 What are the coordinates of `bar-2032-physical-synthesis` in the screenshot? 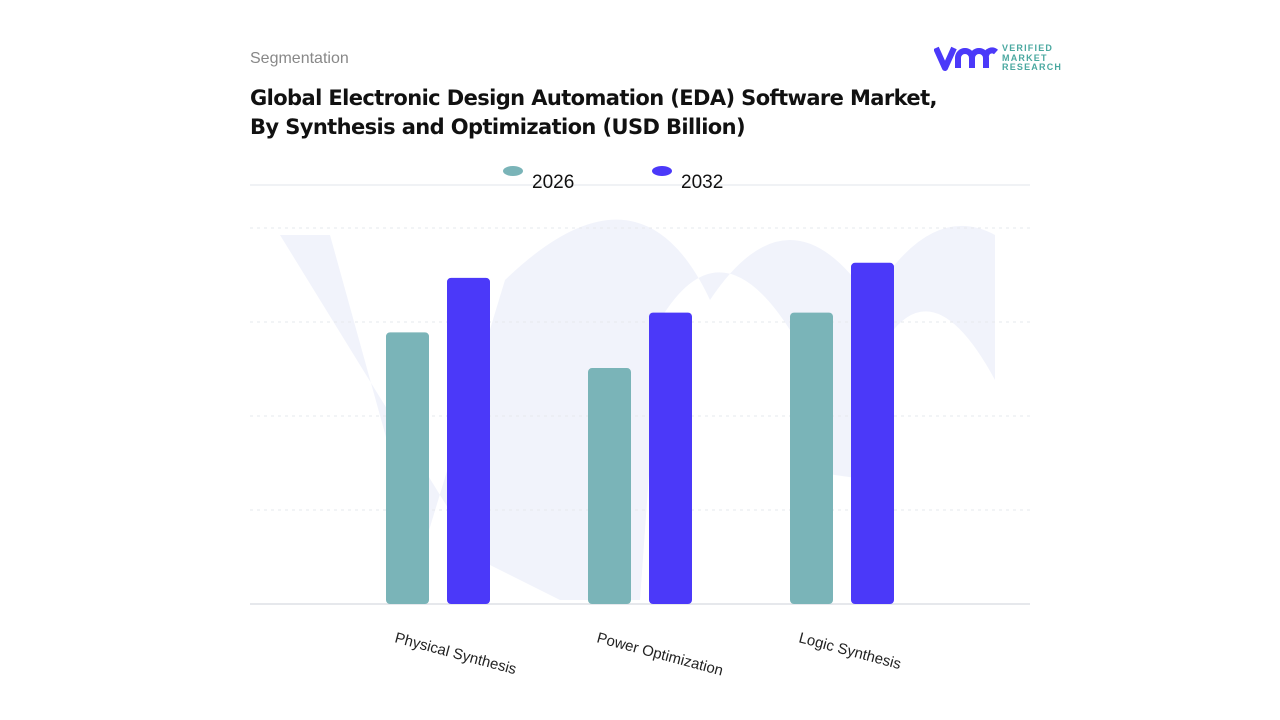 It's located at (468, 440).